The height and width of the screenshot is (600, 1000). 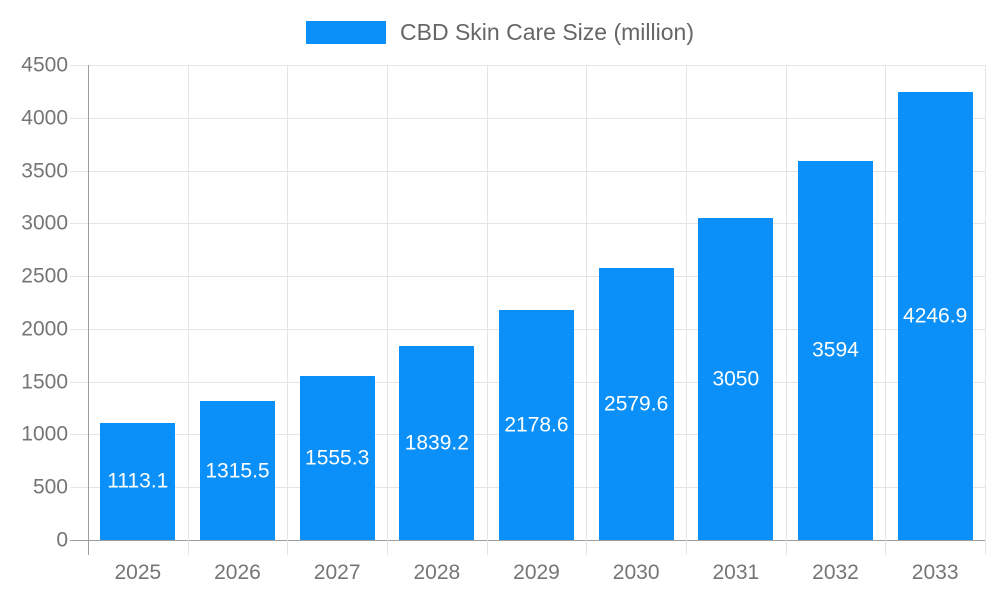 I want to click on bar-value-label: 3594, so click(x=835, y=350).